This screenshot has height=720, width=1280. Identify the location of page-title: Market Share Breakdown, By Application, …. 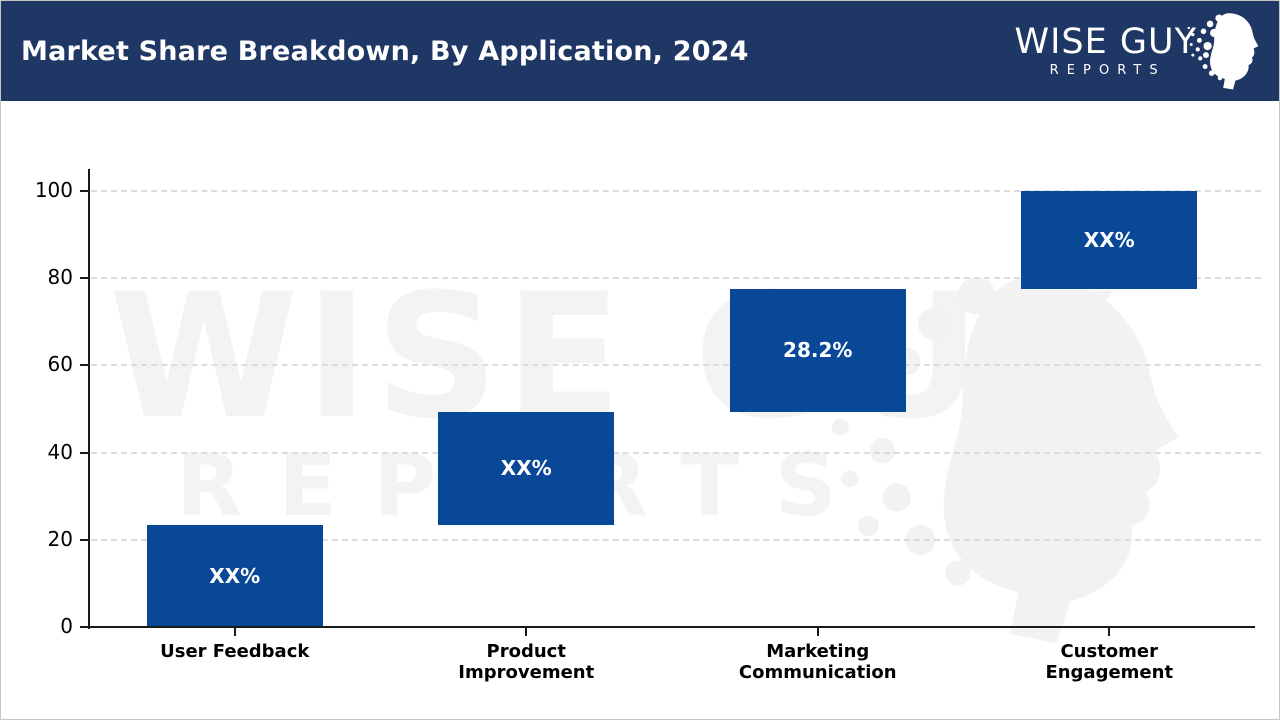
(385, 51).